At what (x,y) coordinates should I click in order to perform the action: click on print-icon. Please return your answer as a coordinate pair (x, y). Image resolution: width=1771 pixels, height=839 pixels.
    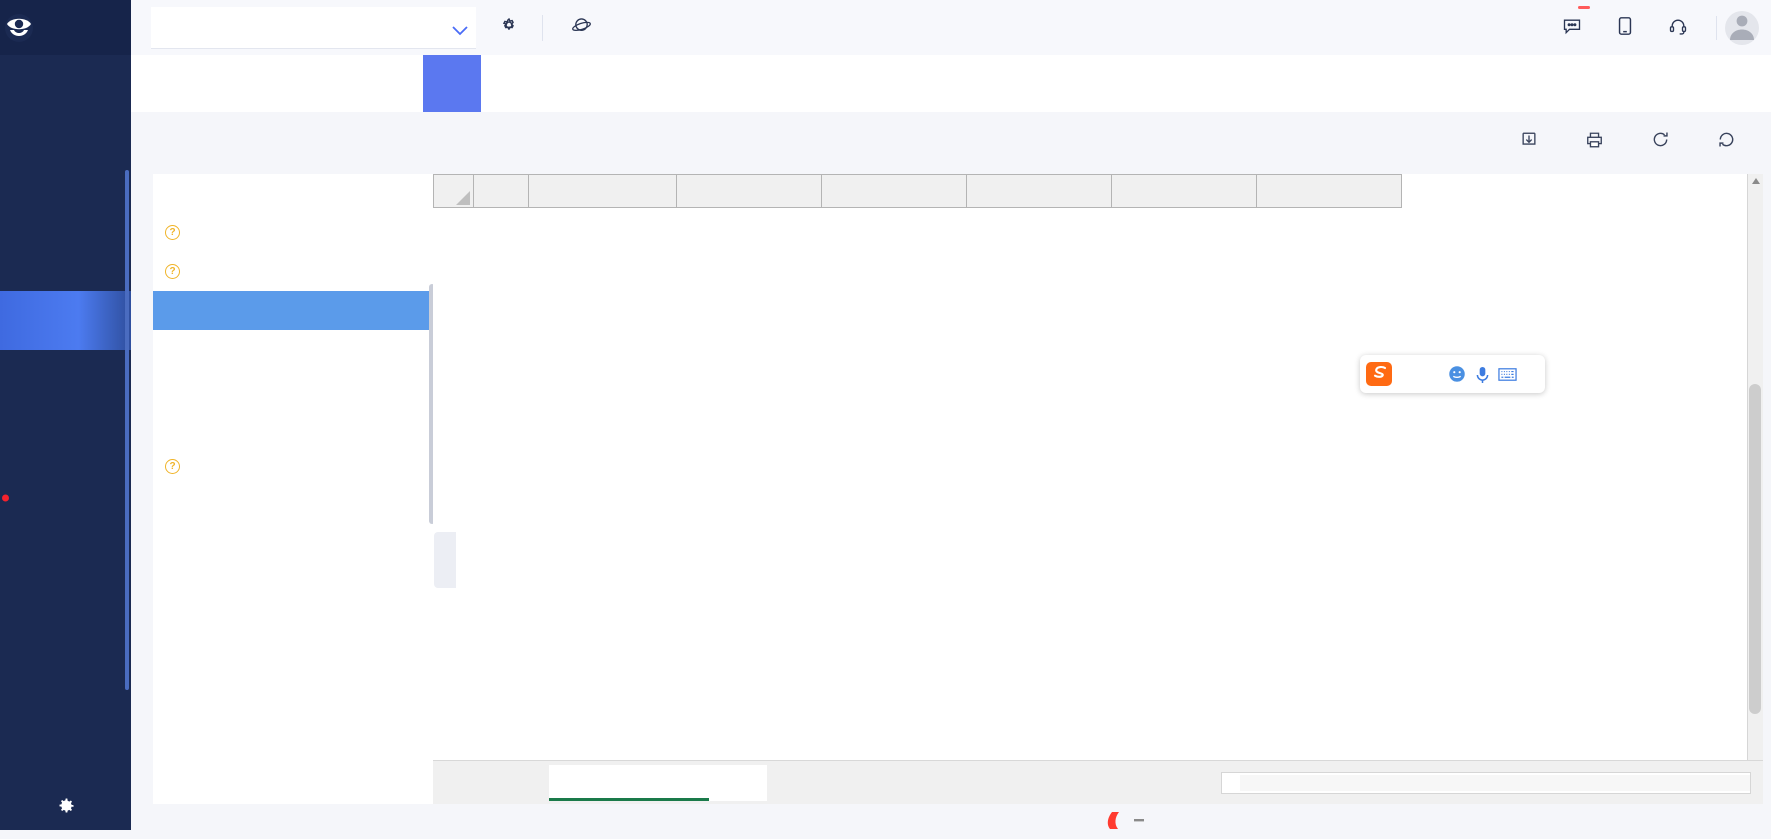
    Looking at the image, I should click on (1594, 142).